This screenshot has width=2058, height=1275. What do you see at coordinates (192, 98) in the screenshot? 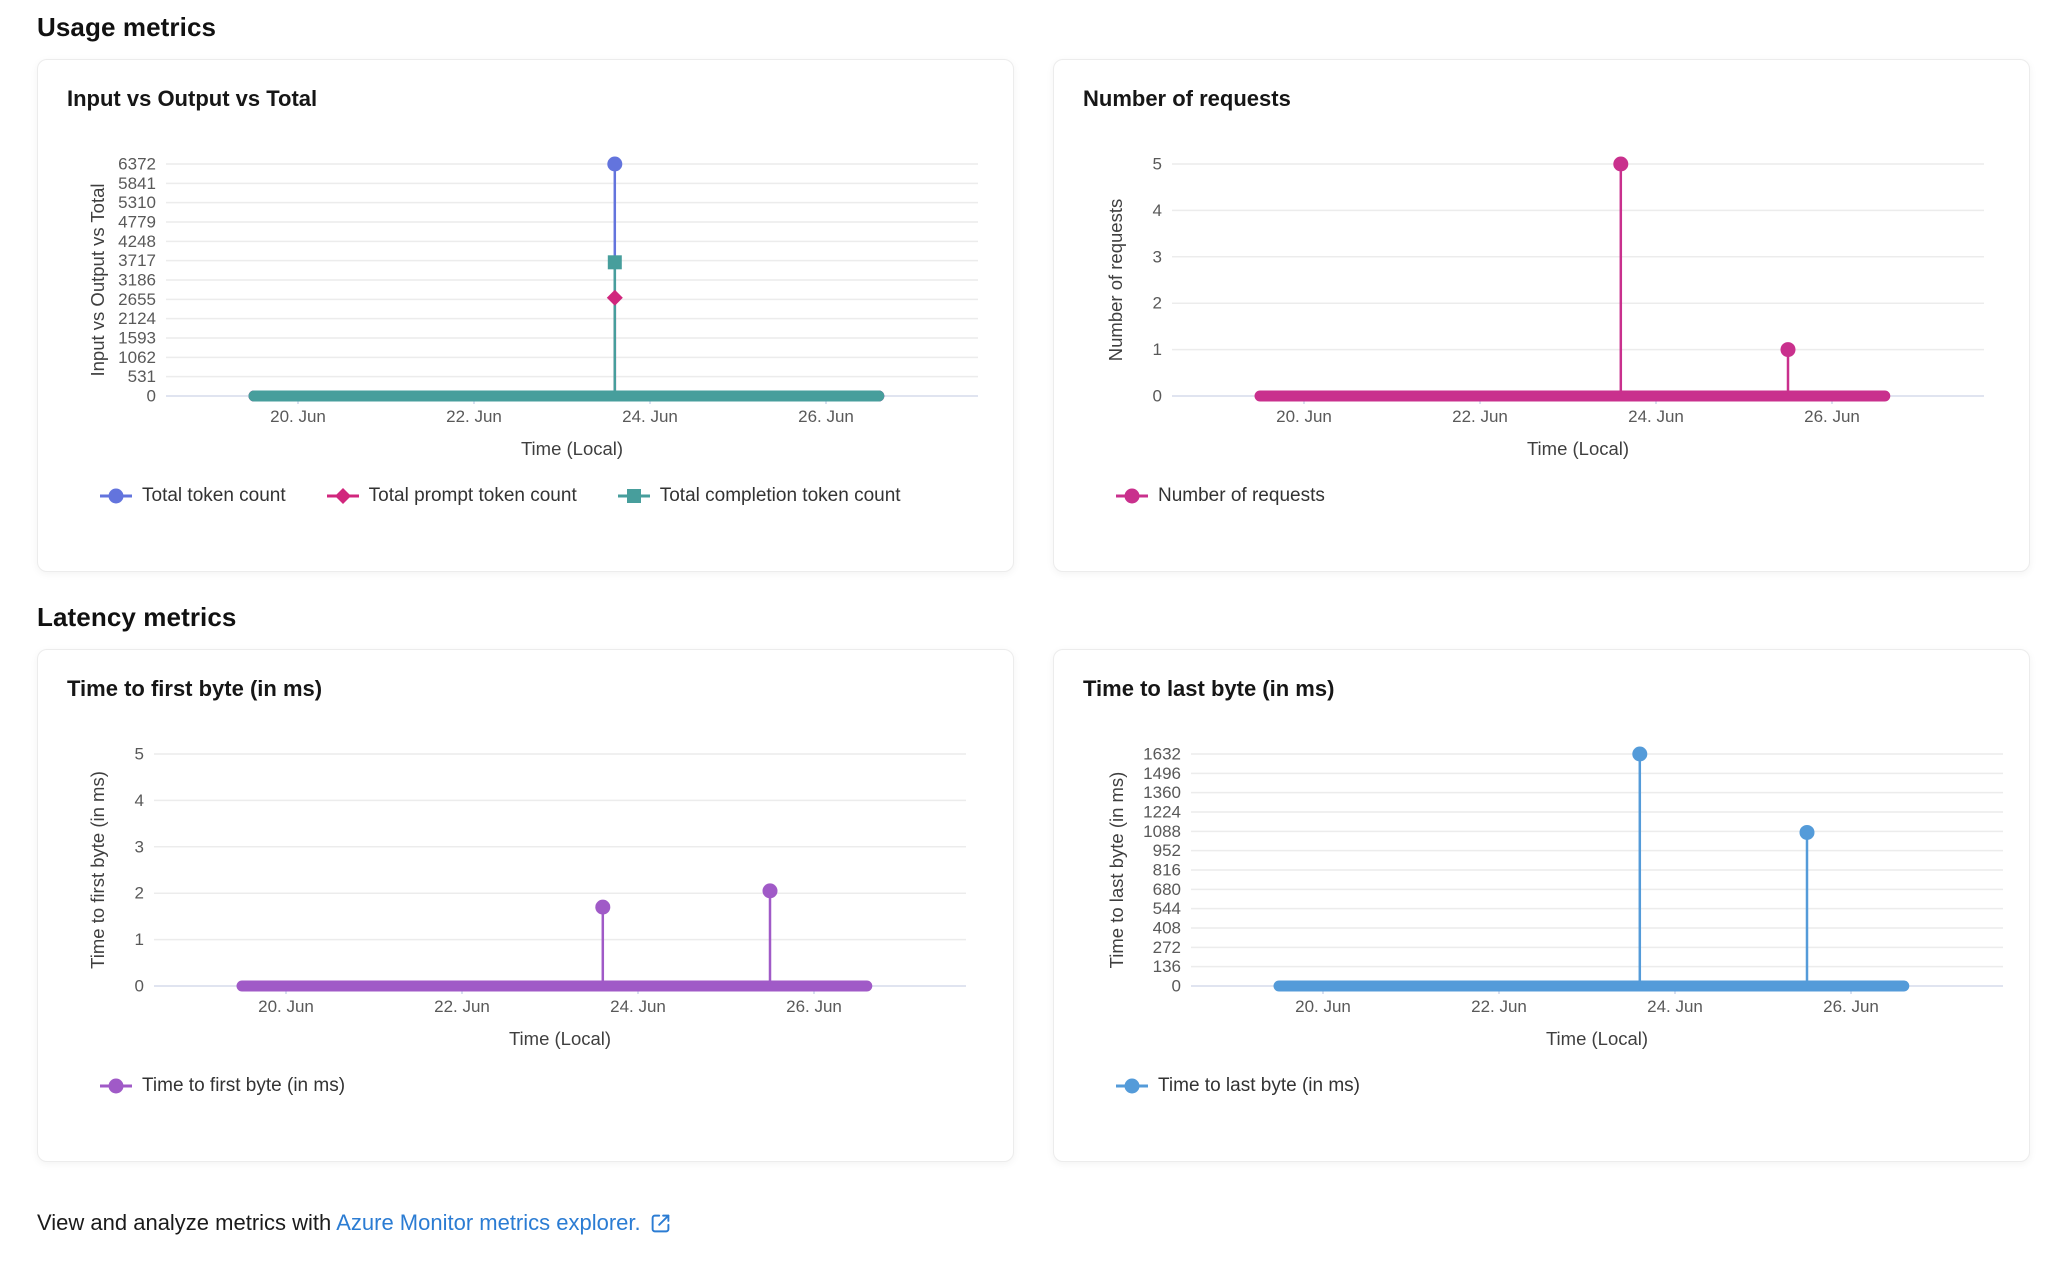
I see `chart-title-input-output-total: Input vs Output vs Total` at bounding box center [192, 98].